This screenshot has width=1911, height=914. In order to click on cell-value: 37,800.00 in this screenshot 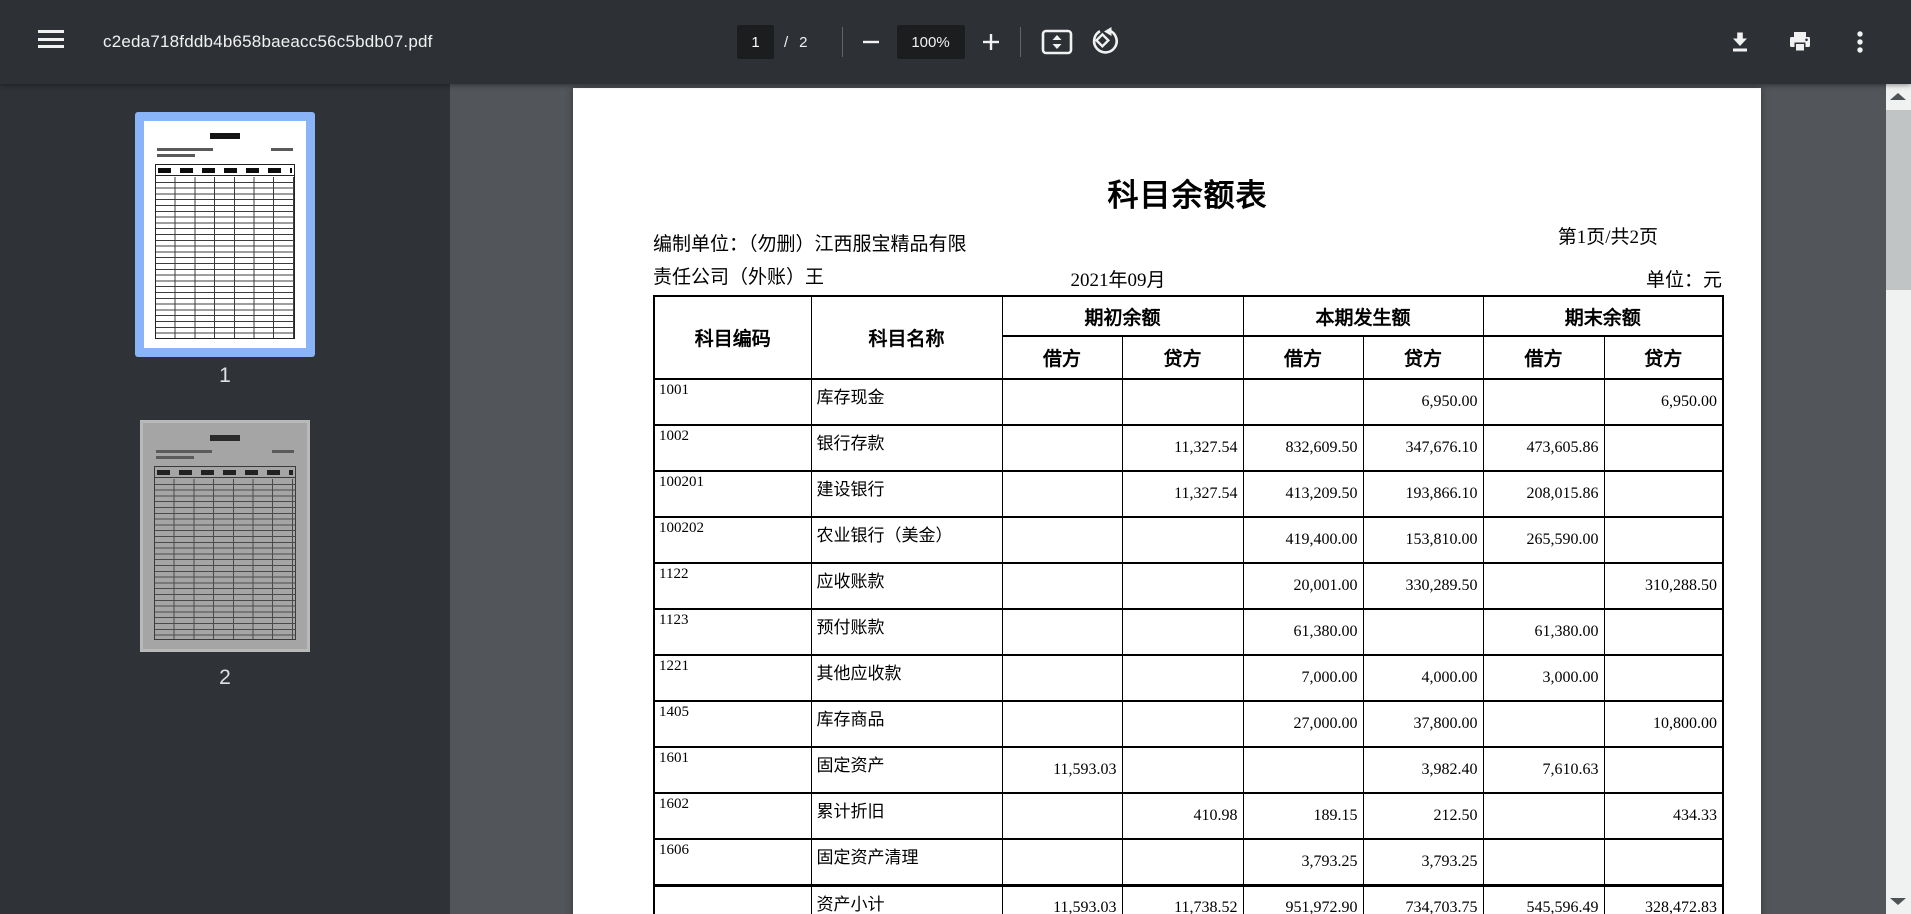, I will do `click(1423, 724)`.